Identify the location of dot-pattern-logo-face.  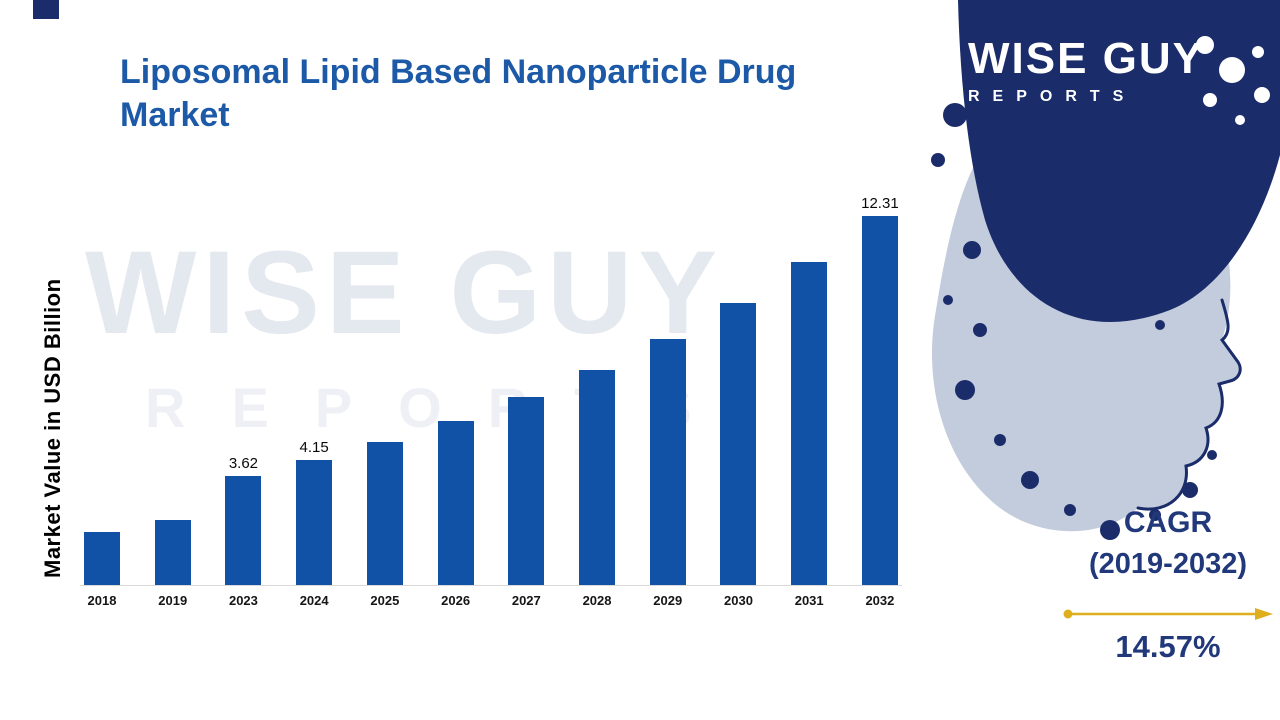
(1233, 80).